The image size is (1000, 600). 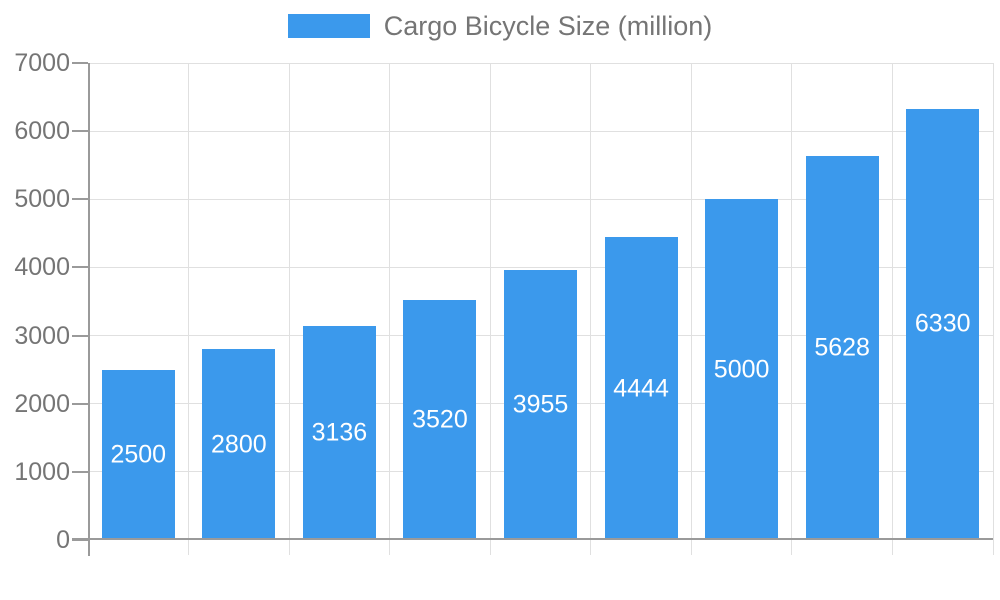 I want to click on legend-label: Cargo Bicycle Size (million), so click(x=548, y=25).